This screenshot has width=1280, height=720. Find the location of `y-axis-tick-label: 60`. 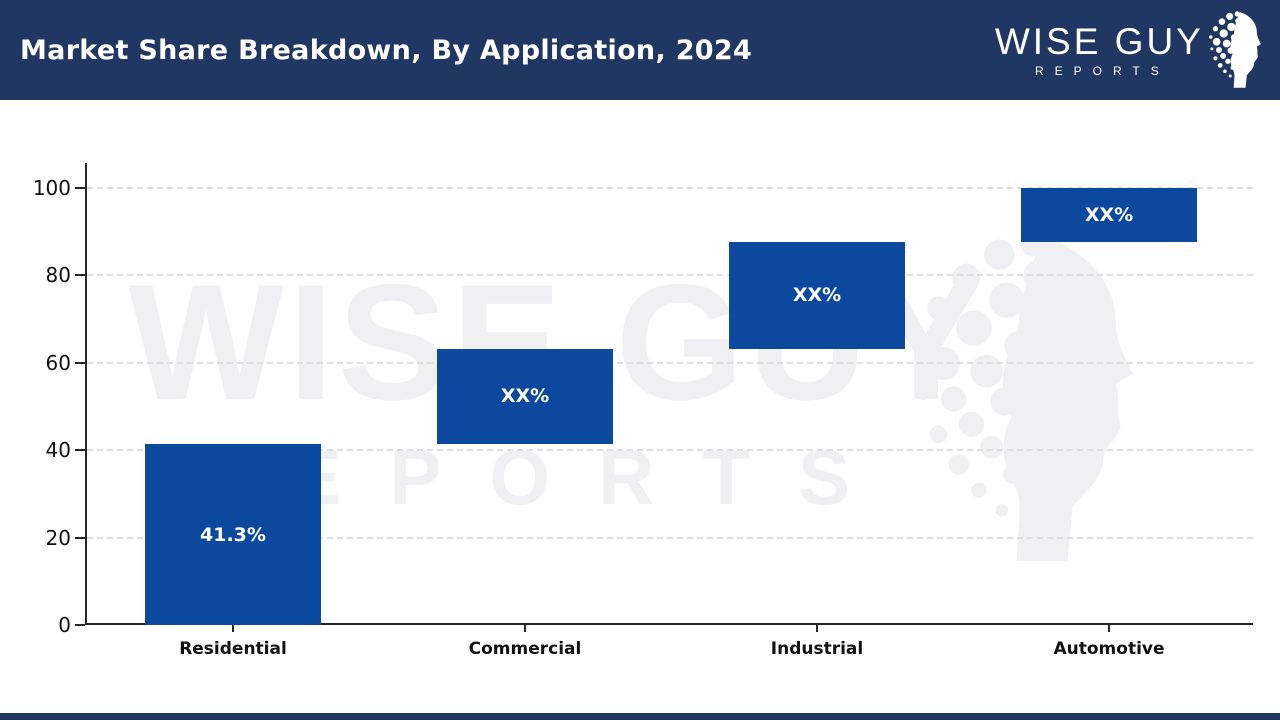

y-axis-tick-label: 60 is located at coordinates (58, 362).